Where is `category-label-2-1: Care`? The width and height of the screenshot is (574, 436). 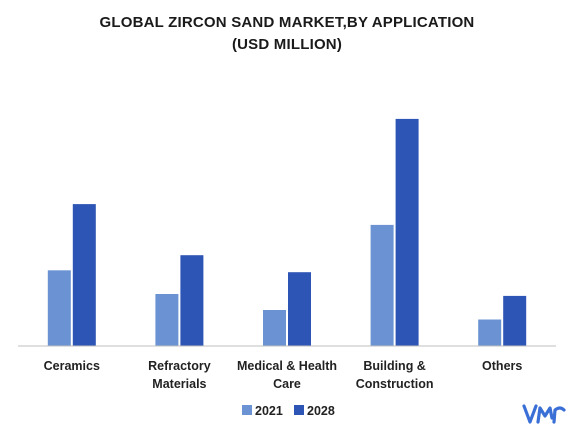
category-label-2-1: Care is located at coordinates (287, 384).